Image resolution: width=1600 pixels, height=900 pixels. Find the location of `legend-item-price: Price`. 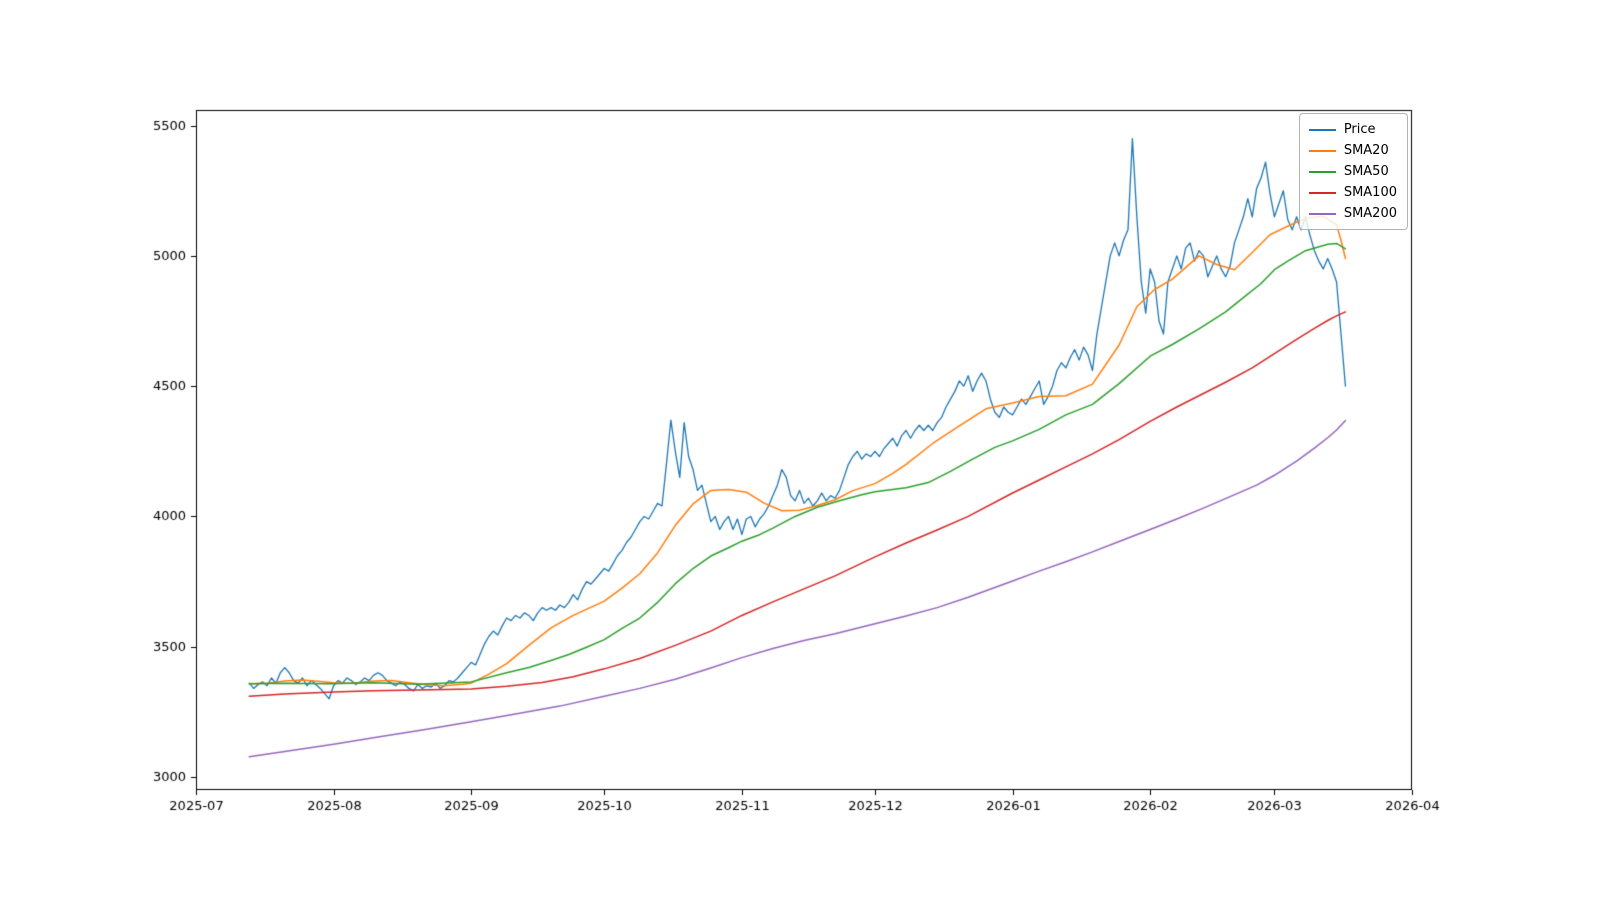

legend-item-price: Price is located at coordinates (1352, 129).